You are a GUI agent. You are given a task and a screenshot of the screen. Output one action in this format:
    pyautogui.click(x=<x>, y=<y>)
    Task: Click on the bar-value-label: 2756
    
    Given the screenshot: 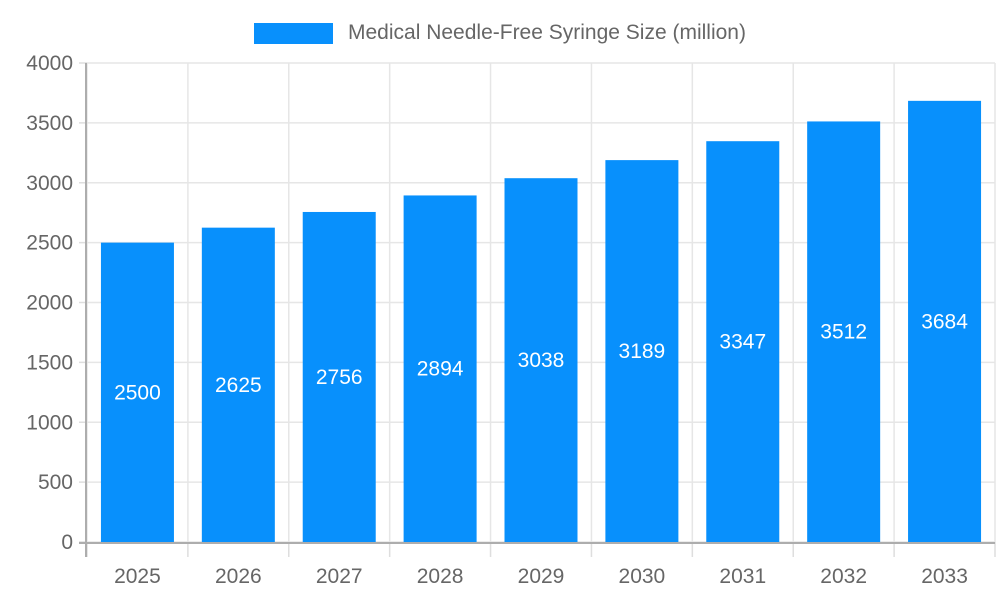 What is the action you would take?
    pyautogui.click(x=339, y=377)
    